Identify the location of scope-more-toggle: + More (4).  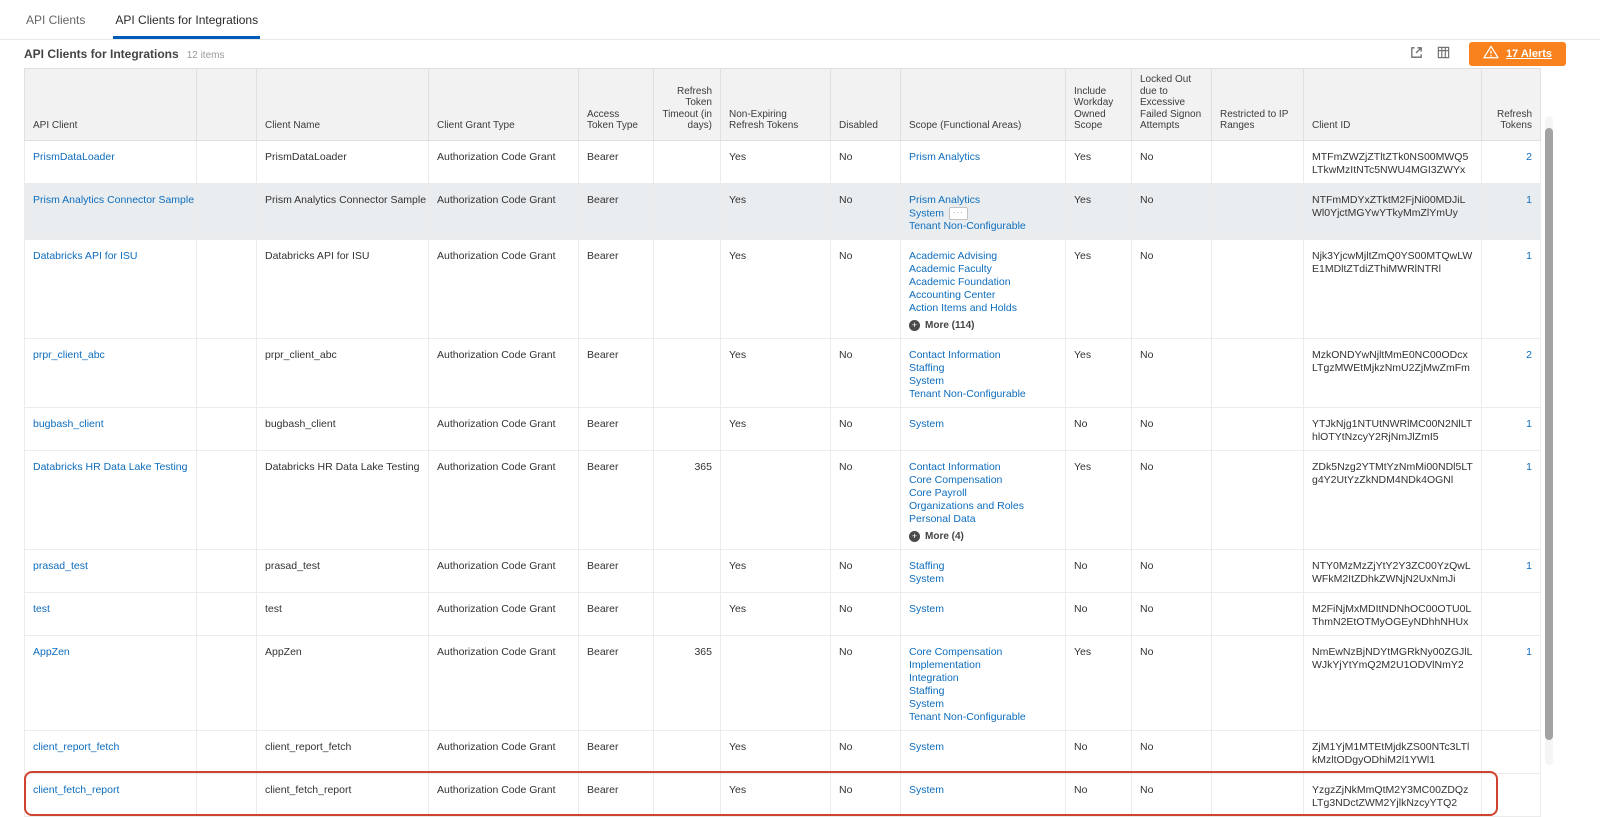
(983, 536).